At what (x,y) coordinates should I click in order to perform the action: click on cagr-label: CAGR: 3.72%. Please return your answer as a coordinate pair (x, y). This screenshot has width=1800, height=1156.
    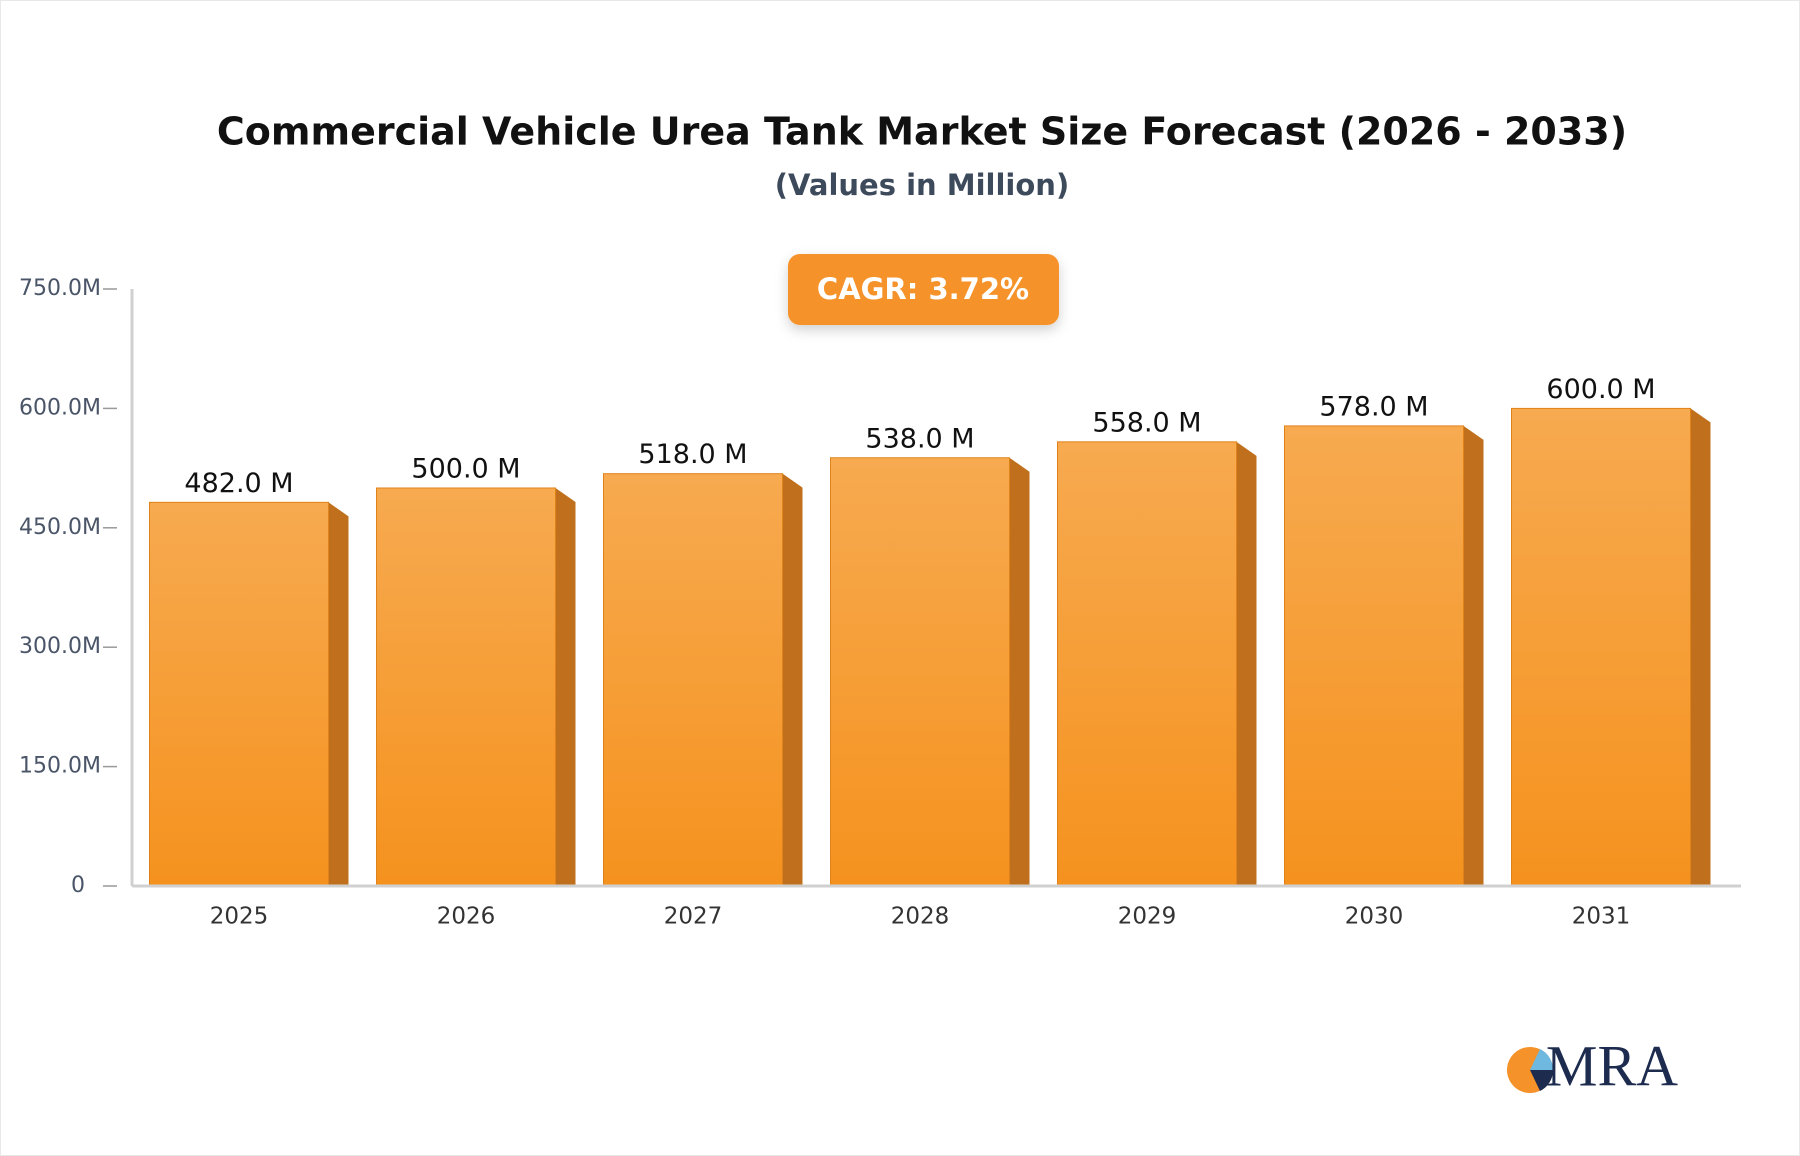
    Looking at the image, I should click on (923, 289).